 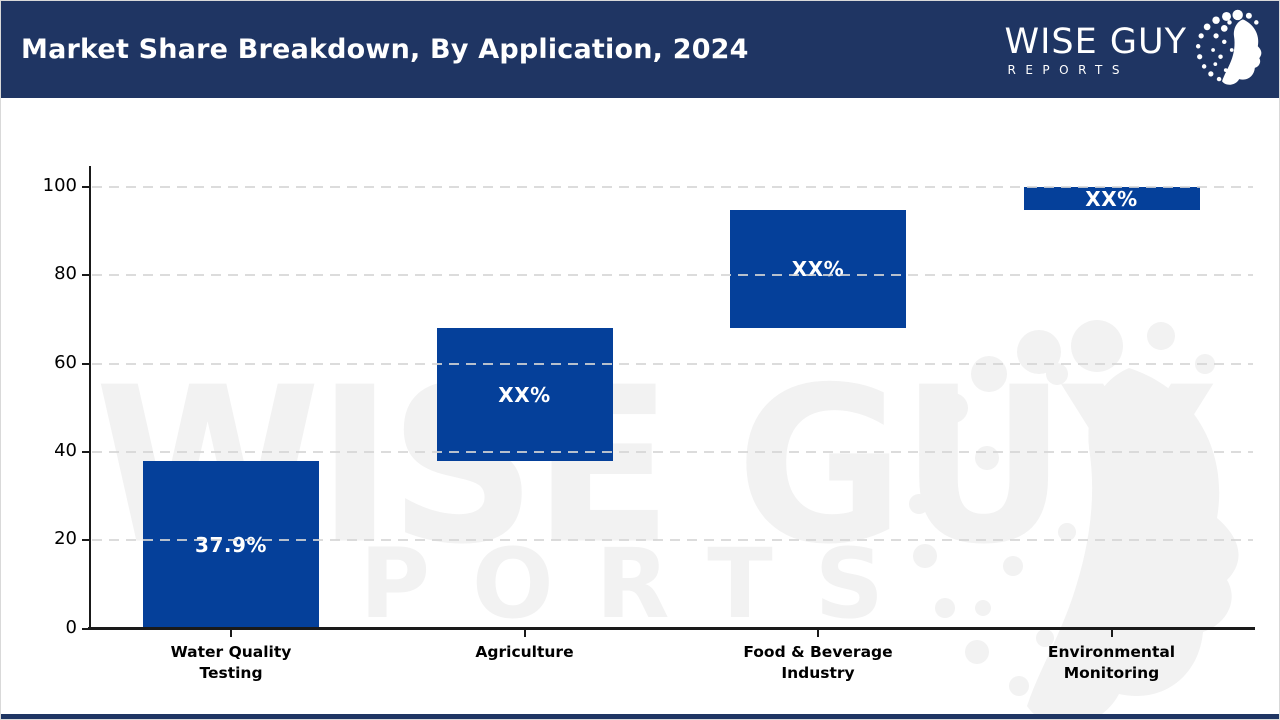 I want to click on footer-accent-bar, so click(x=640, y=716).